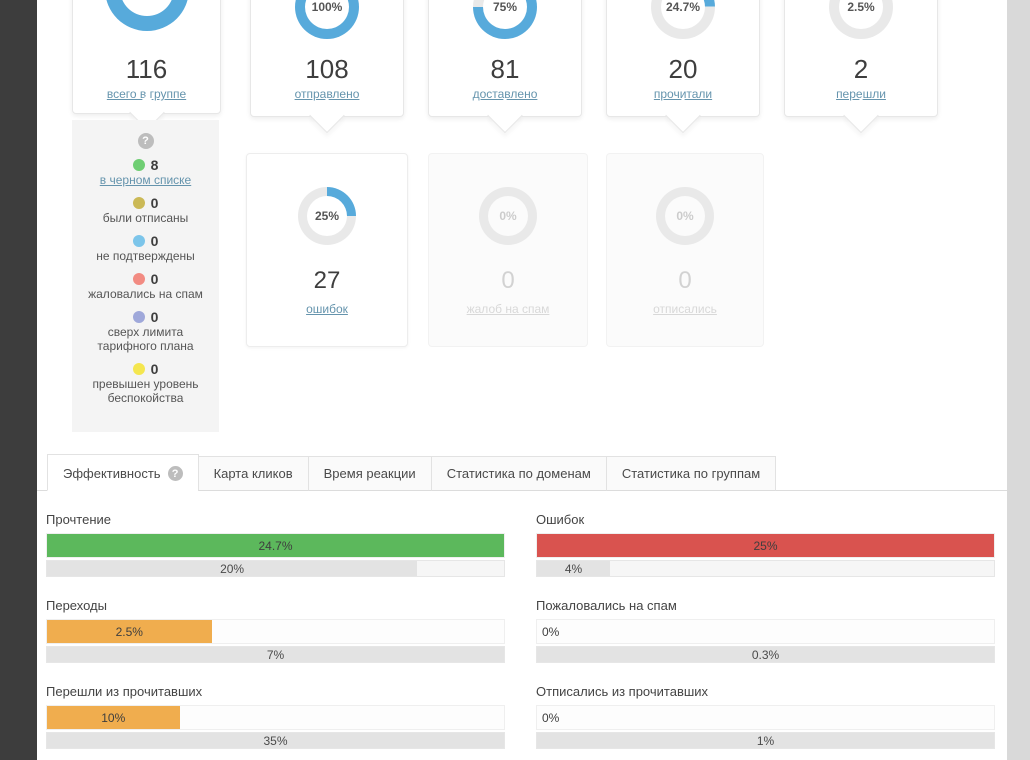  Describe the element at coordinates (78, 519) in the screenshot. I see `metric-title: Прочтение` at that location.